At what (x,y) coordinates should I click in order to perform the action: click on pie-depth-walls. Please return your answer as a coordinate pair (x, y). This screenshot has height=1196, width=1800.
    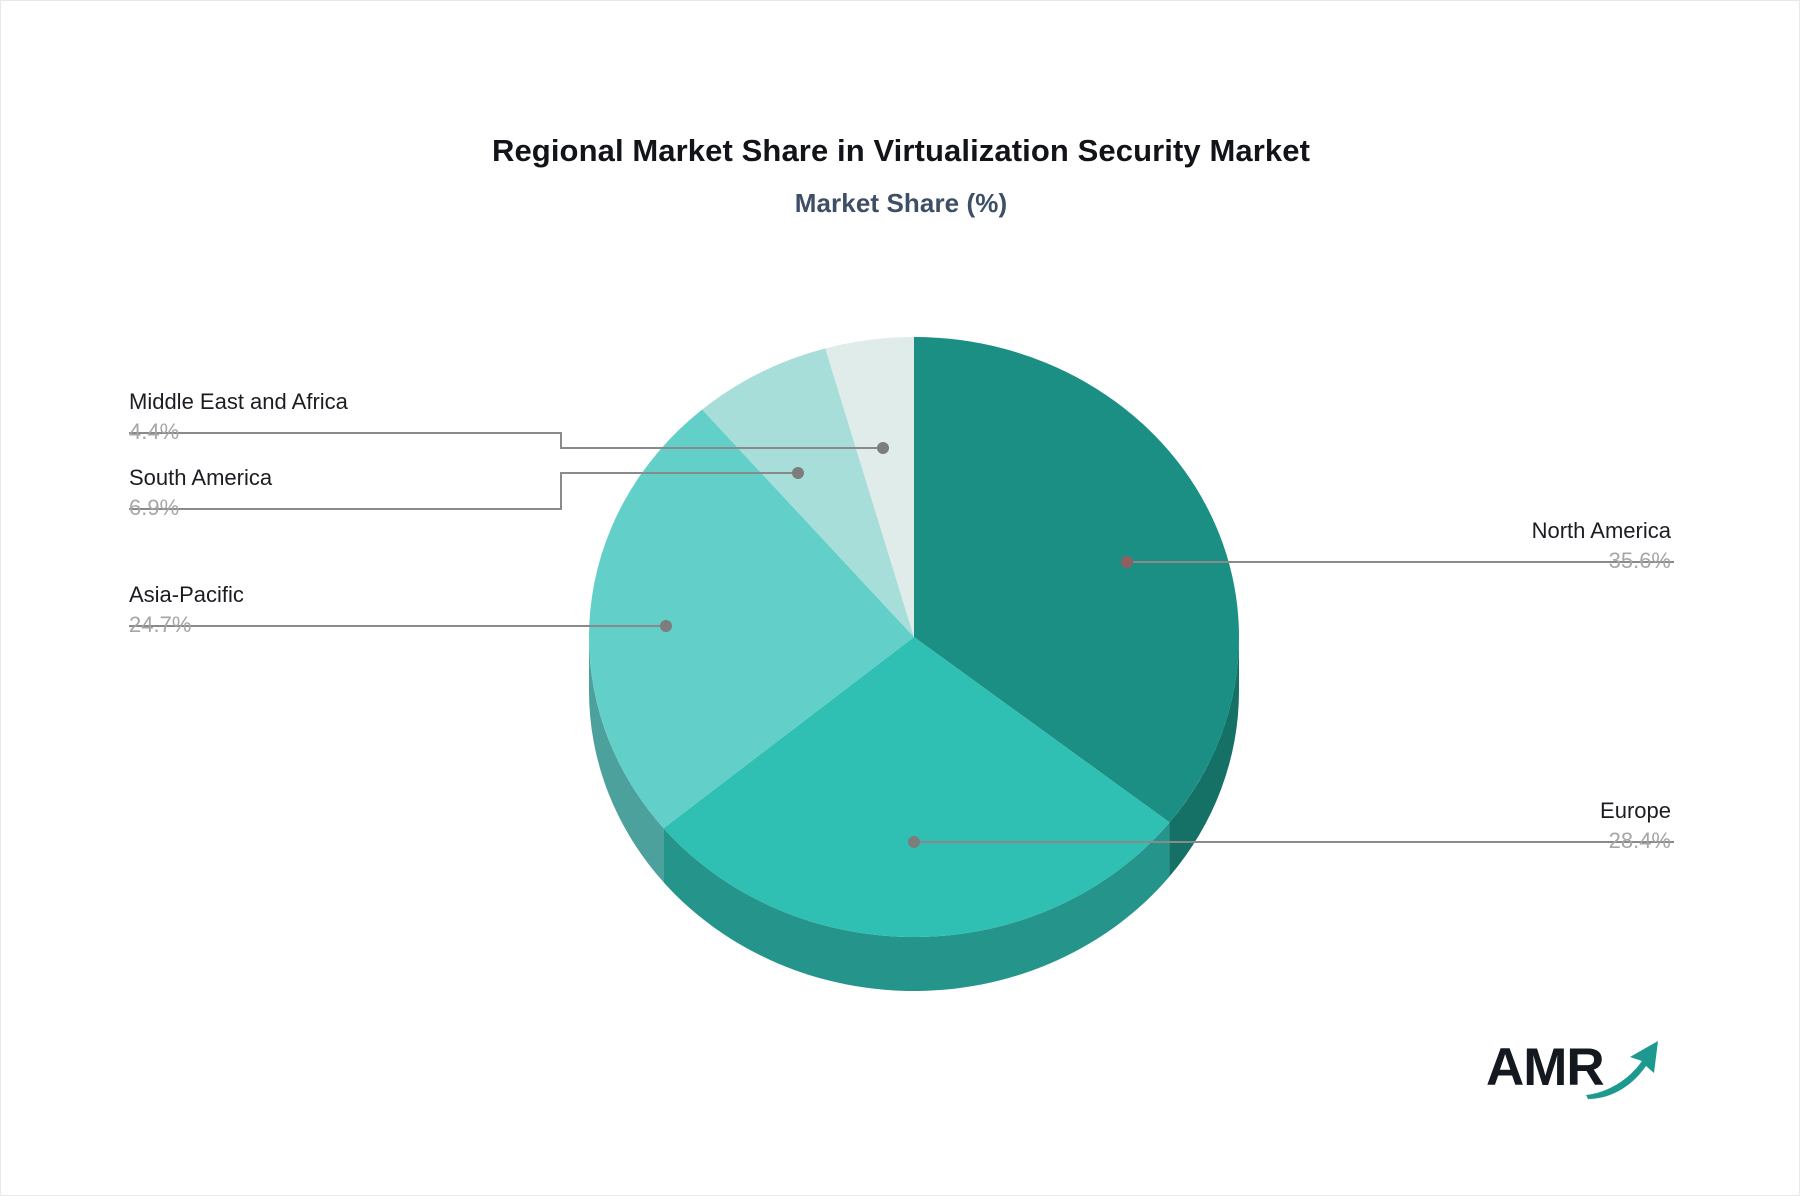
    Looking at the image, I should click on (914, 814).